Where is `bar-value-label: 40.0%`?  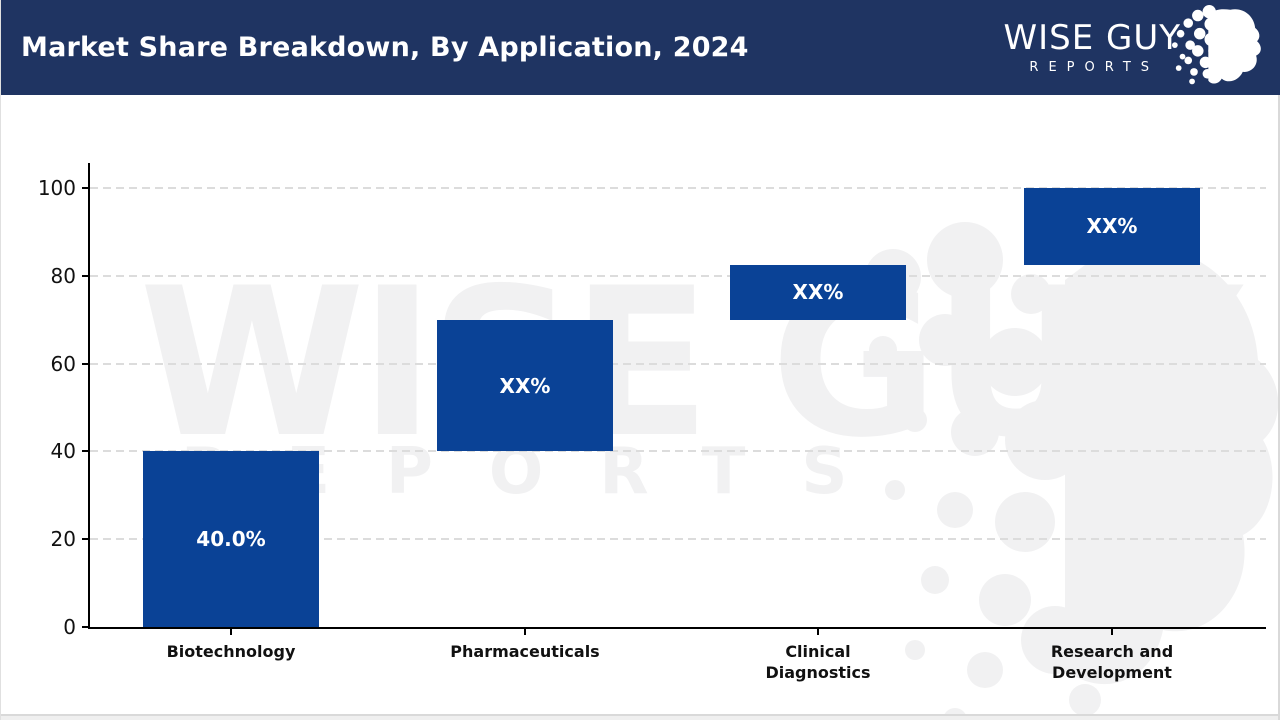
bar-value-label: 40.0% is located at coordinates (231, 539).